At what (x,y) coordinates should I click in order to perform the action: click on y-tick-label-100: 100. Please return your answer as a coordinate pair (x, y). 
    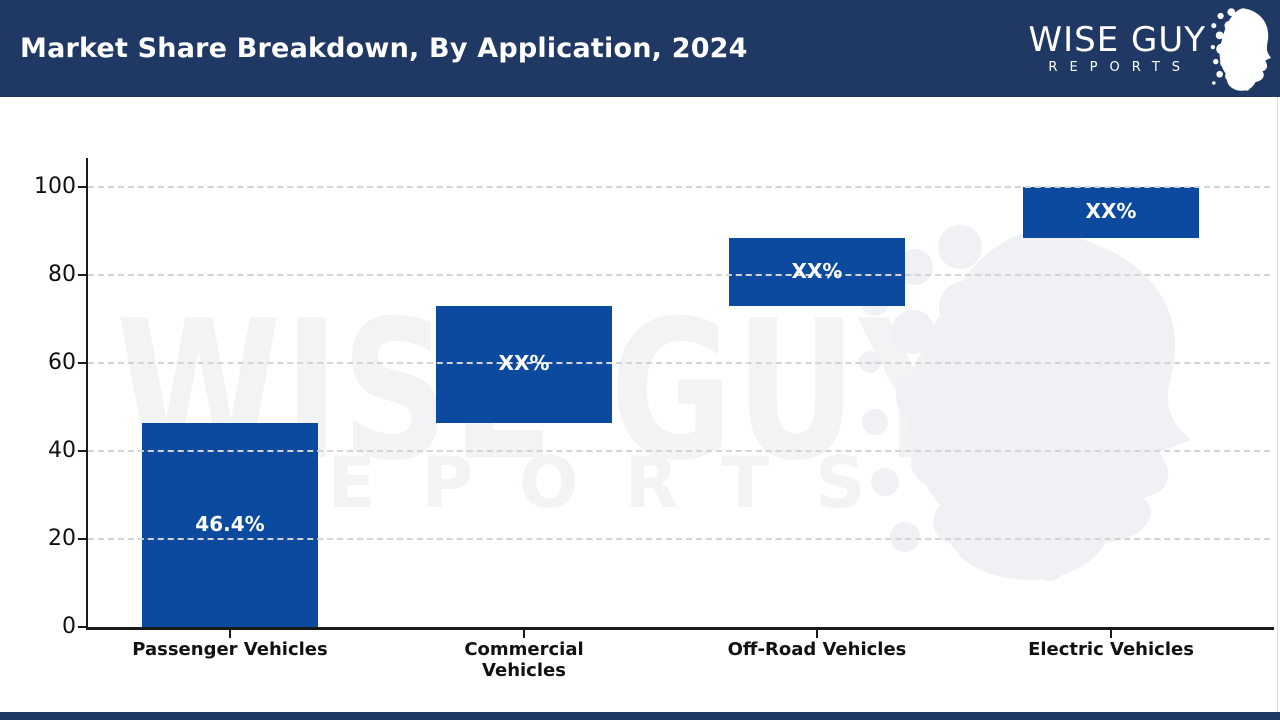
    Looking at the image, I should click on (55, 186).